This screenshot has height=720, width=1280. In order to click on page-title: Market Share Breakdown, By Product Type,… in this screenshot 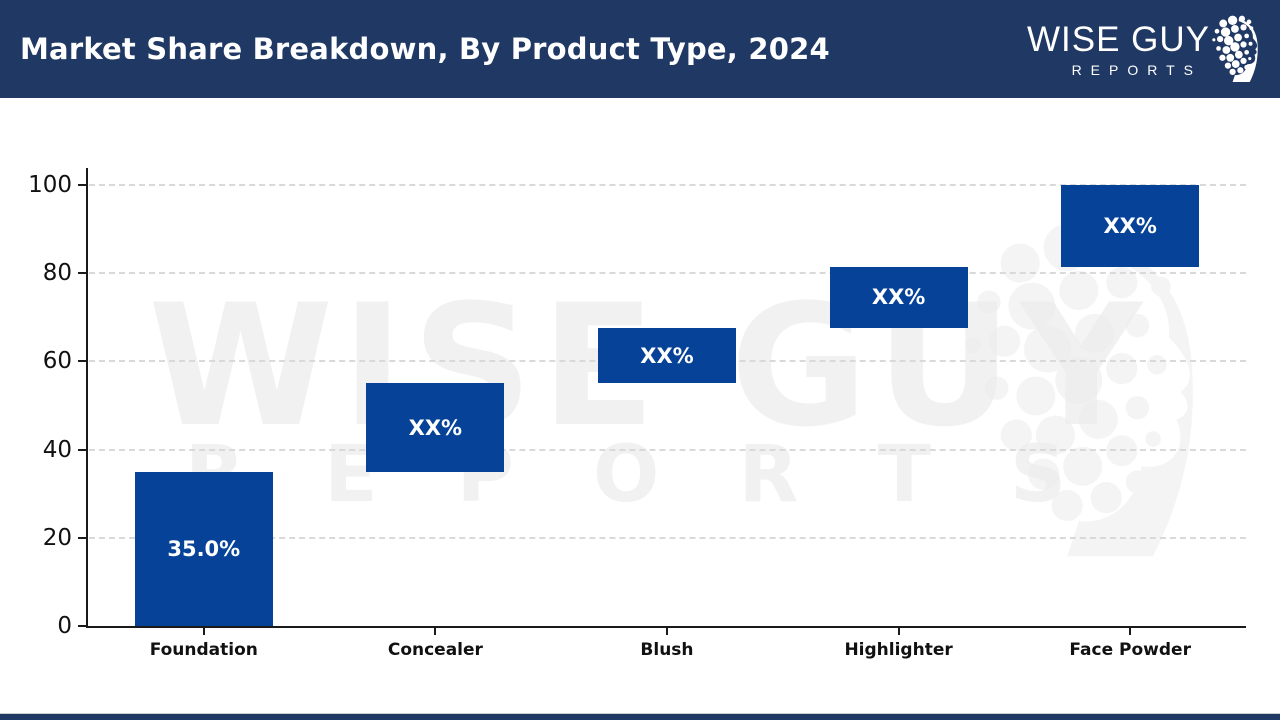, I will do `click(425, 49)`.